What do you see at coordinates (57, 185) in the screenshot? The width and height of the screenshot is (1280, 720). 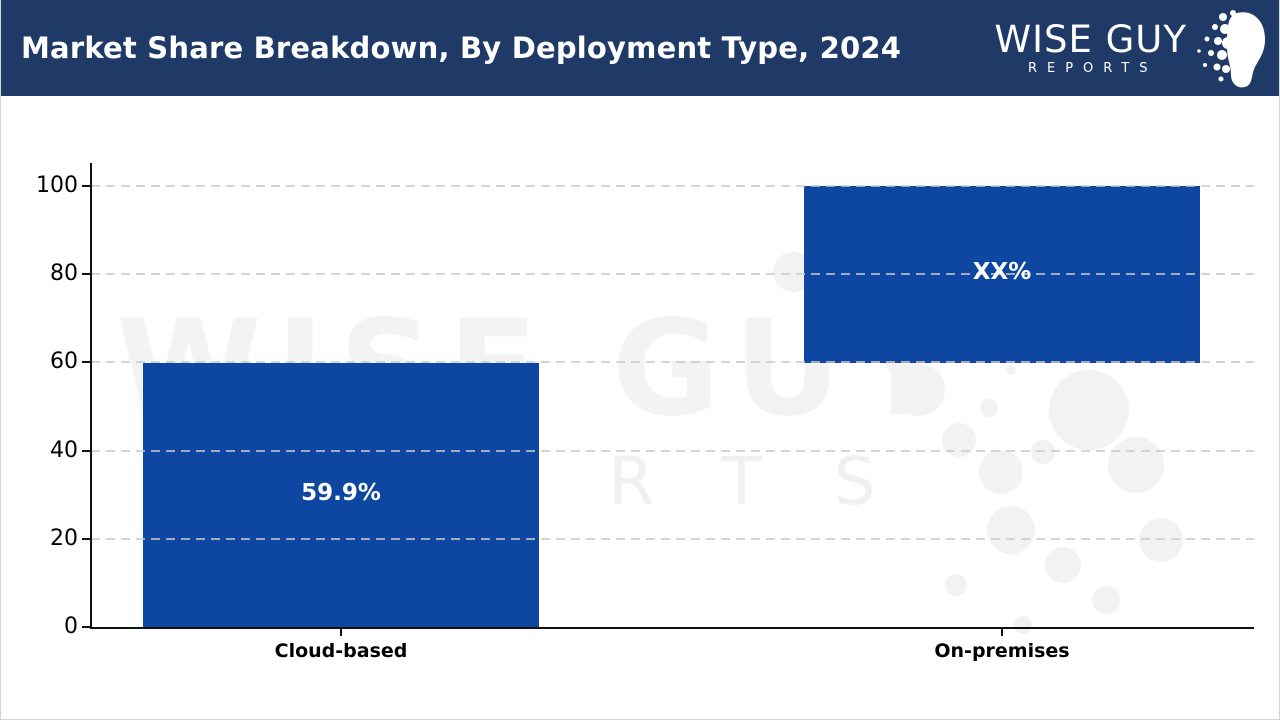 I see `y-tick-label-100: 100` at bounding box center [57, 185].